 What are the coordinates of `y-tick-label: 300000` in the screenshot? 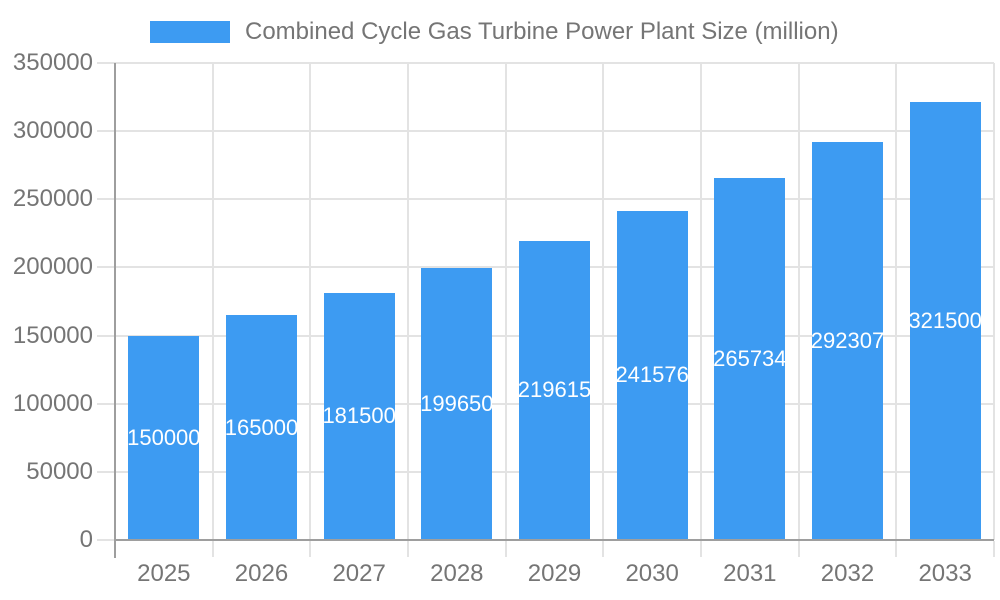 It's located at (52, 131).